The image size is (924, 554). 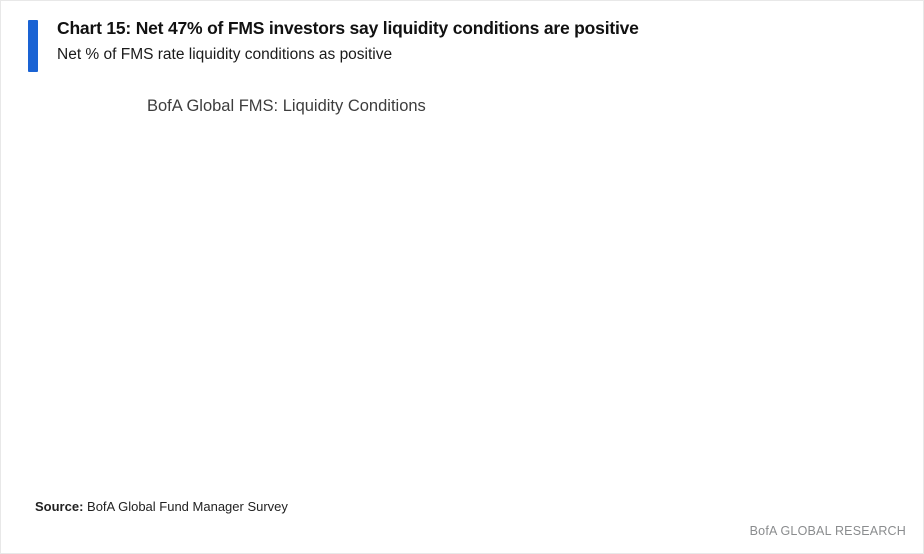 What do you see at coordinates (59, 506) in the screenshot?
I see `source-label: Source:` at bounding box center [59, 506].